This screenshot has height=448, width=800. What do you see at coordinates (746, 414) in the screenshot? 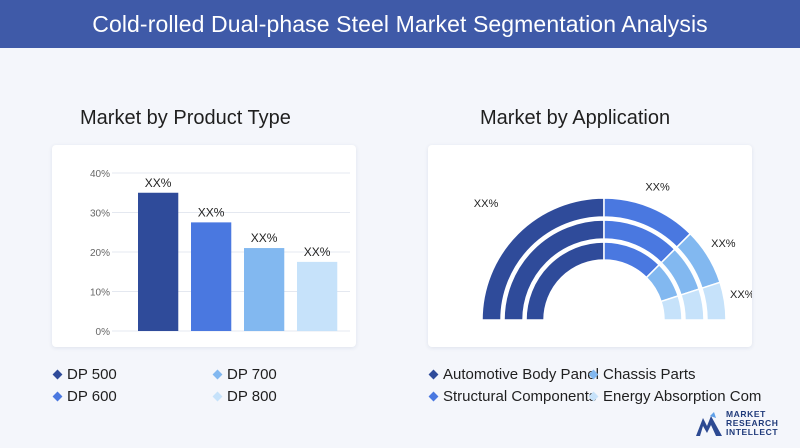
I see `logo-line: MARKET` at bounding box center [746, 414].